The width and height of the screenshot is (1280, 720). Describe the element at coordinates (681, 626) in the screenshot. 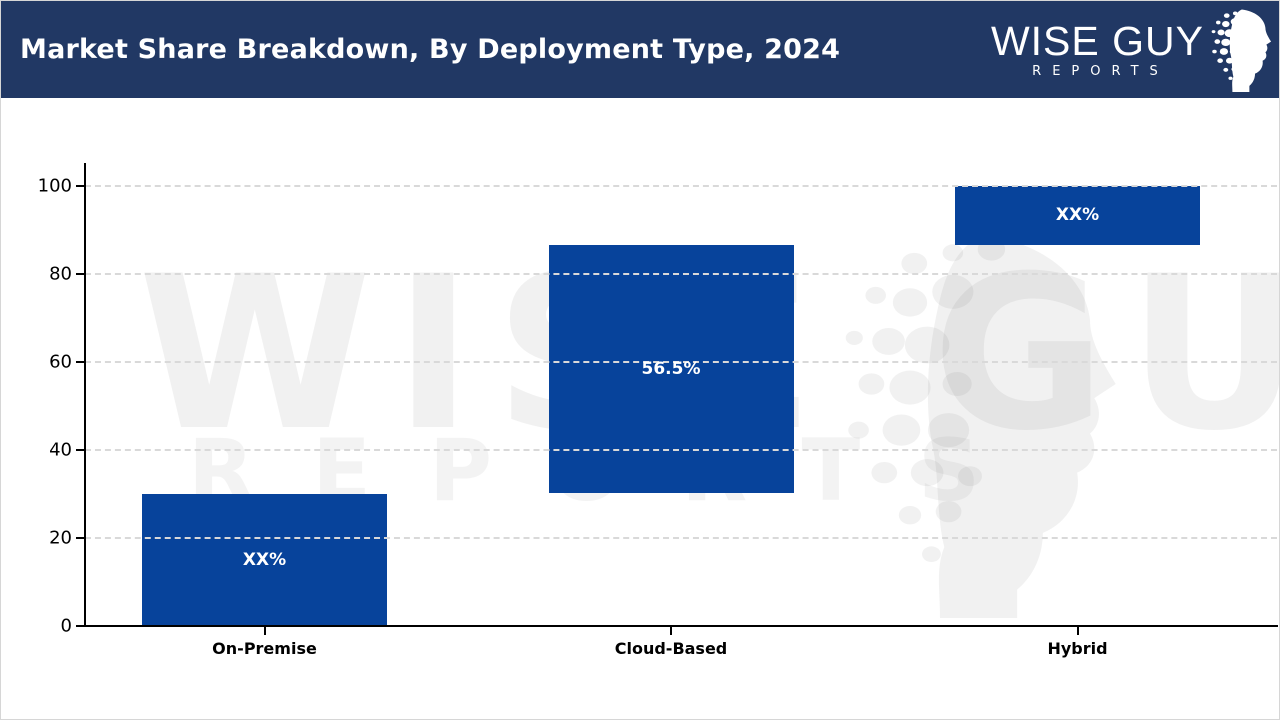

I see `x-axis-spine` at that location.